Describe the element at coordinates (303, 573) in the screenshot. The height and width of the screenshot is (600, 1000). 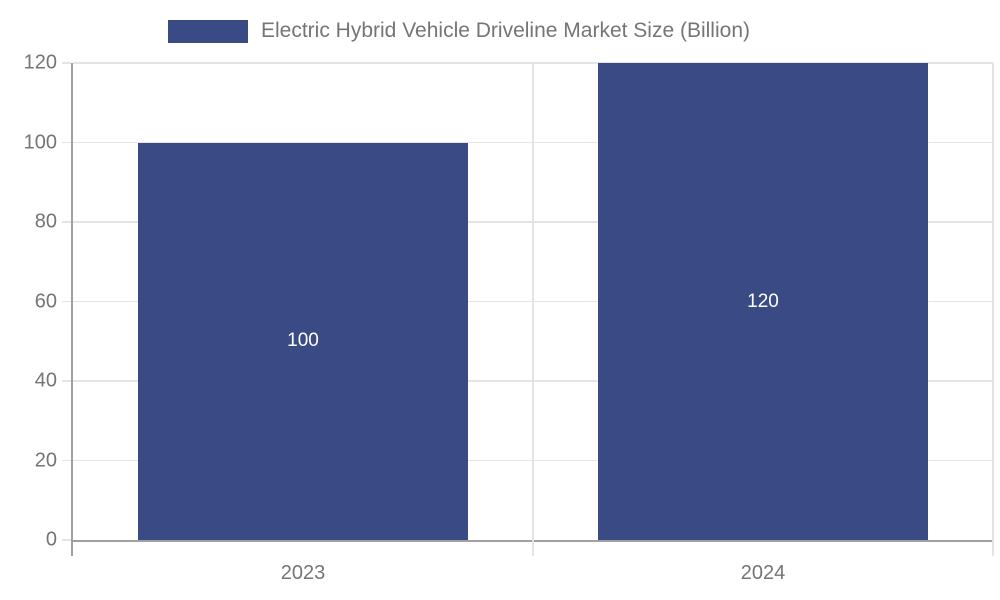
I see `x-tick-label: 2023` at that location.